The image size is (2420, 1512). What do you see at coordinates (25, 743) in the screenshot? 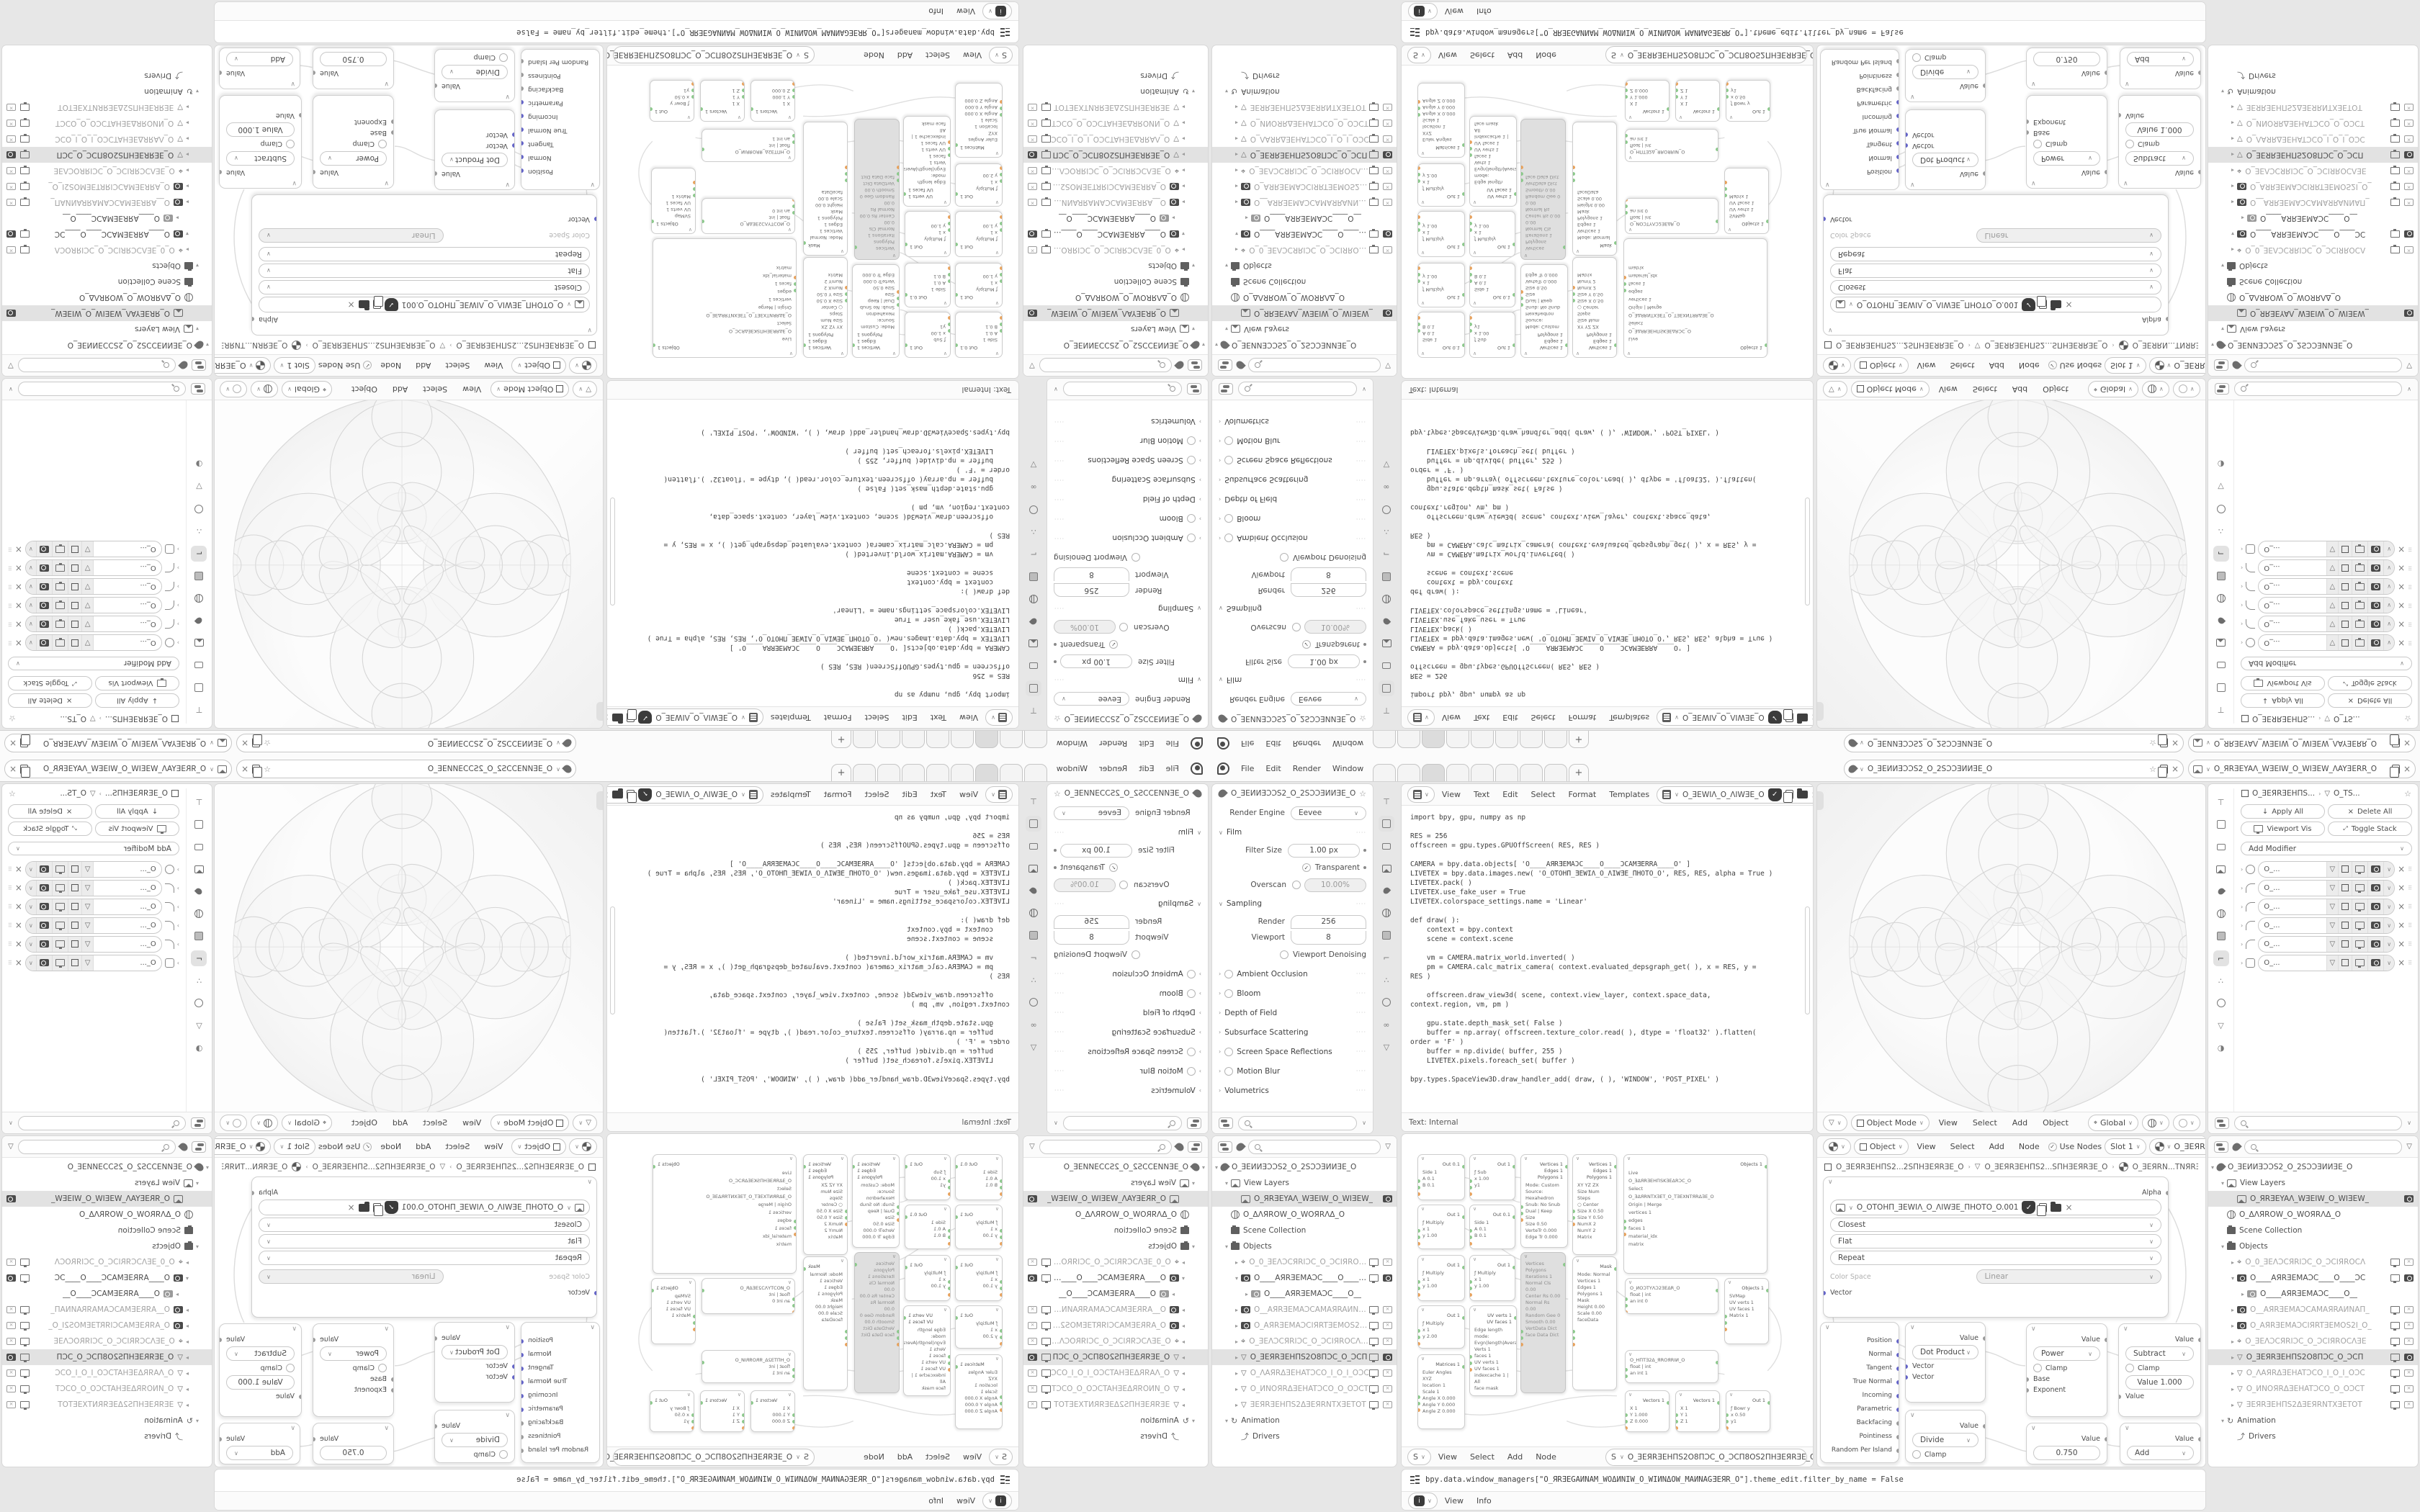
I see `new-layer-icon` at bounding box center [25, 743].